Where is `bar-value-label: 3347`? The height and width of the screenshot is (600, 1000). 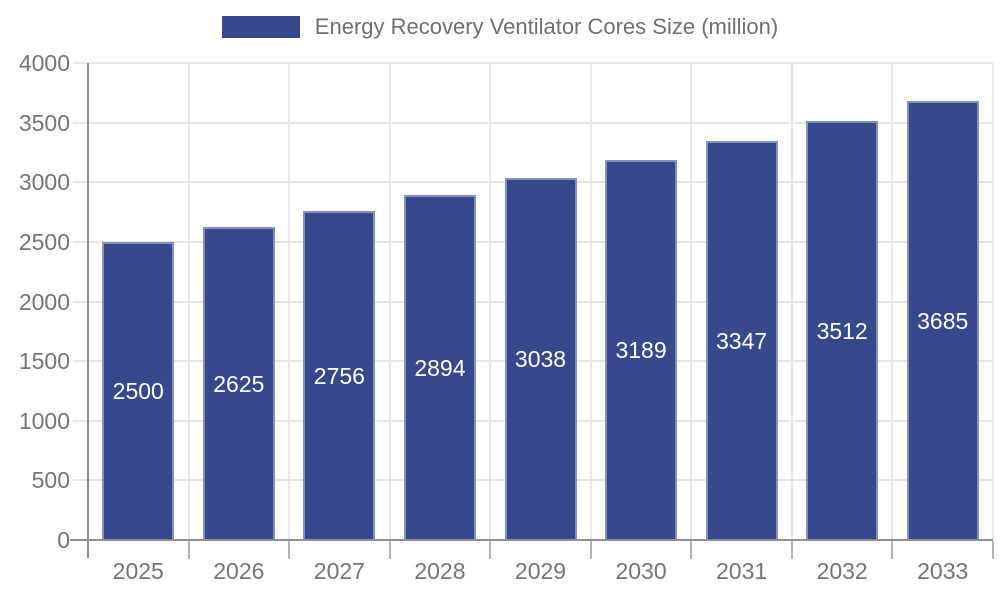 bar-value-label: 3347 is located at coordinates (742, 340).